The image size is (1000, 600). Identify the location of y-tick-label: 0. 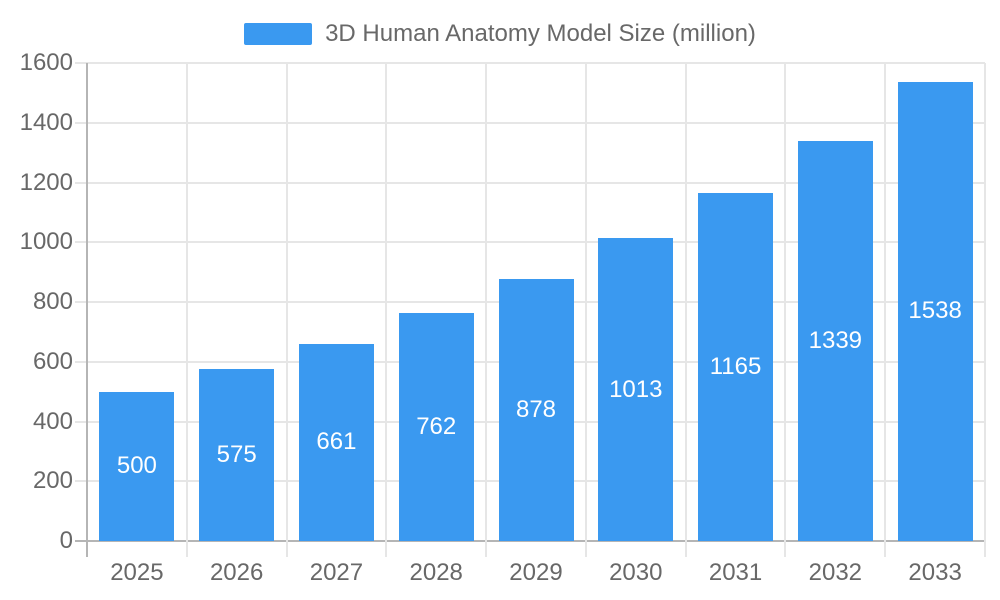
(66, 540).